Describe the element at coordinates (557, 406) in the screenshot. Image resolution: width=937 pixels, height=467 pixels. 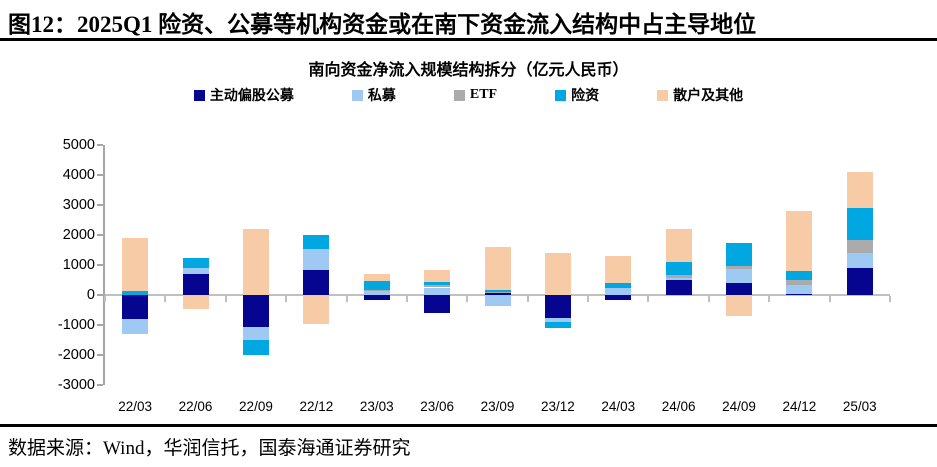
I see `x-axis-label: 23/12` at that location.